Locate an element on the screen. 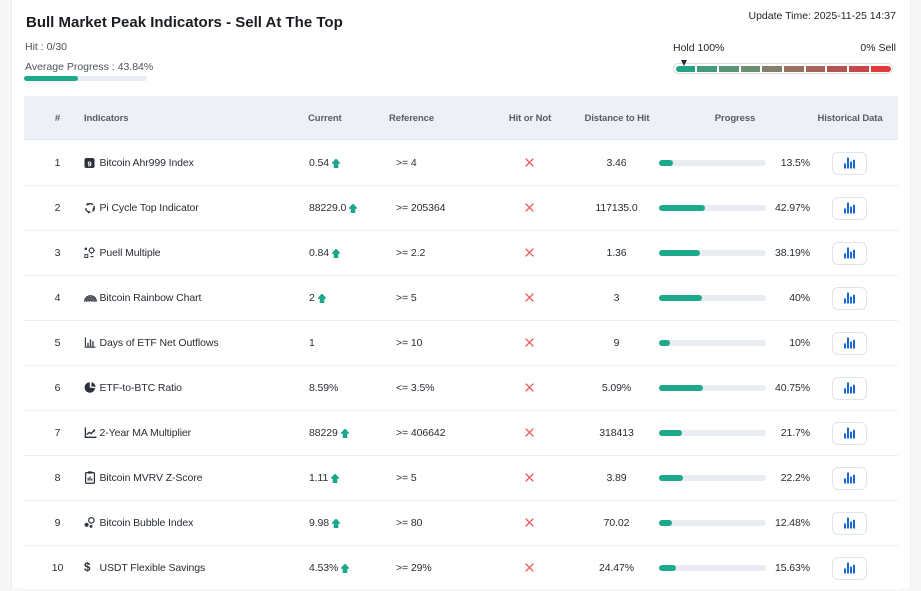  svg-text: 9 is located at coordinates (89, 163).